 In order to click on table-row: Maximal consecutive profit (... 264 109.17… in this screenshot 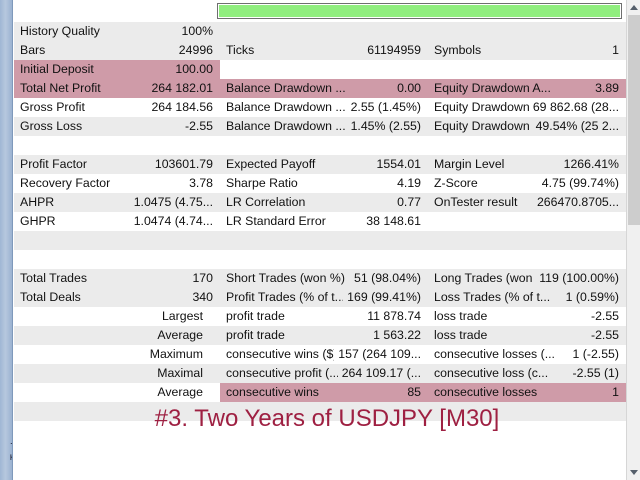, I will do `click(320, 373)`.